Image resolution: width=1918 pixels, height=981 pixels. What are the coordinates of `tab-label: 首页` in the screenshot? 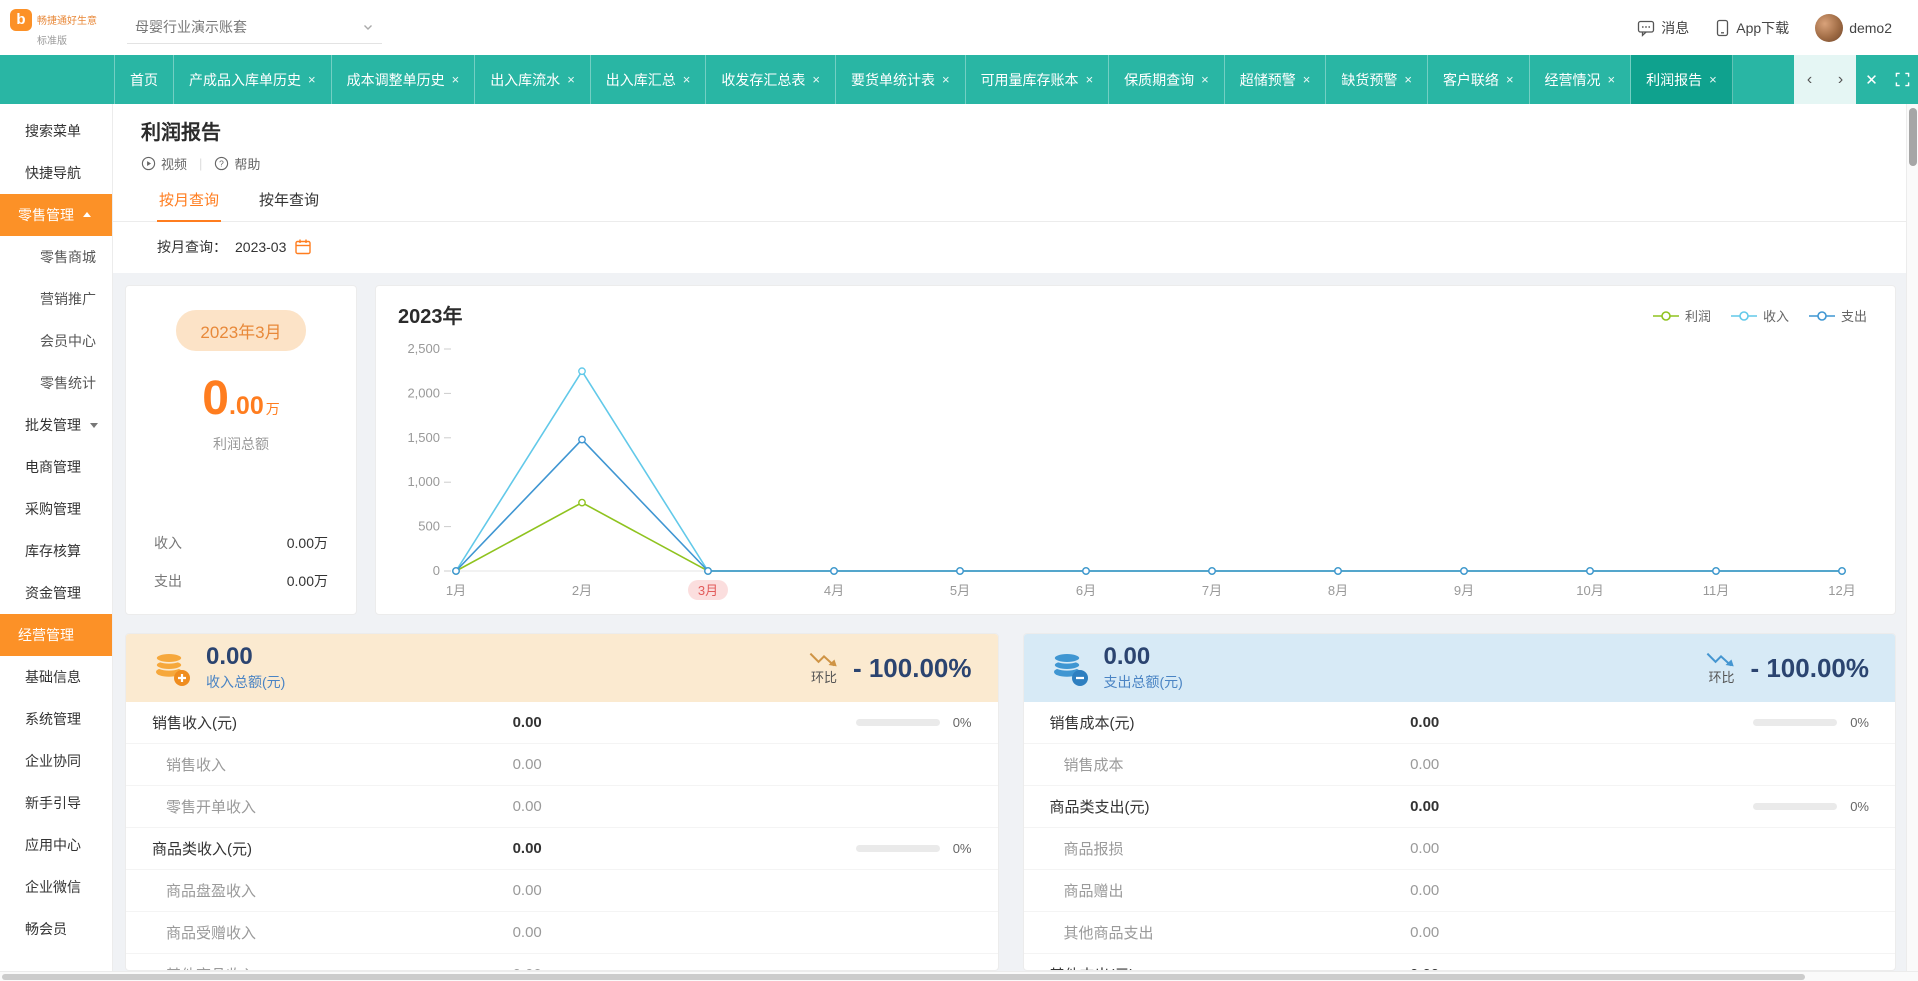 It's located at (144, 79).